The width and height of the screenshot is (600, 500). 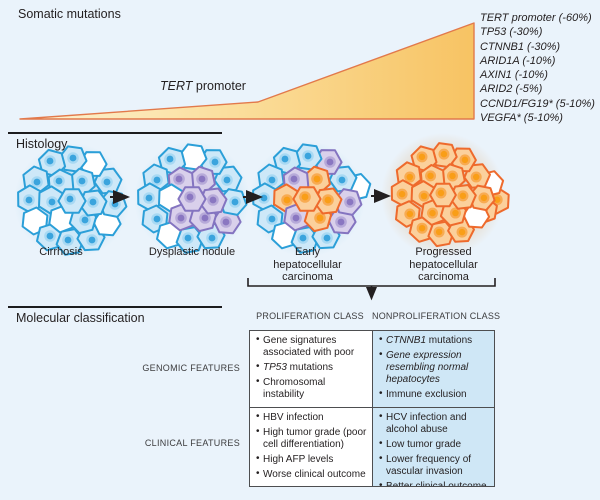 What do you see at coordinates (219, 86) in the screenshot?
I see `gene-name-suffix: promoter` at bounding box center [219, 86].